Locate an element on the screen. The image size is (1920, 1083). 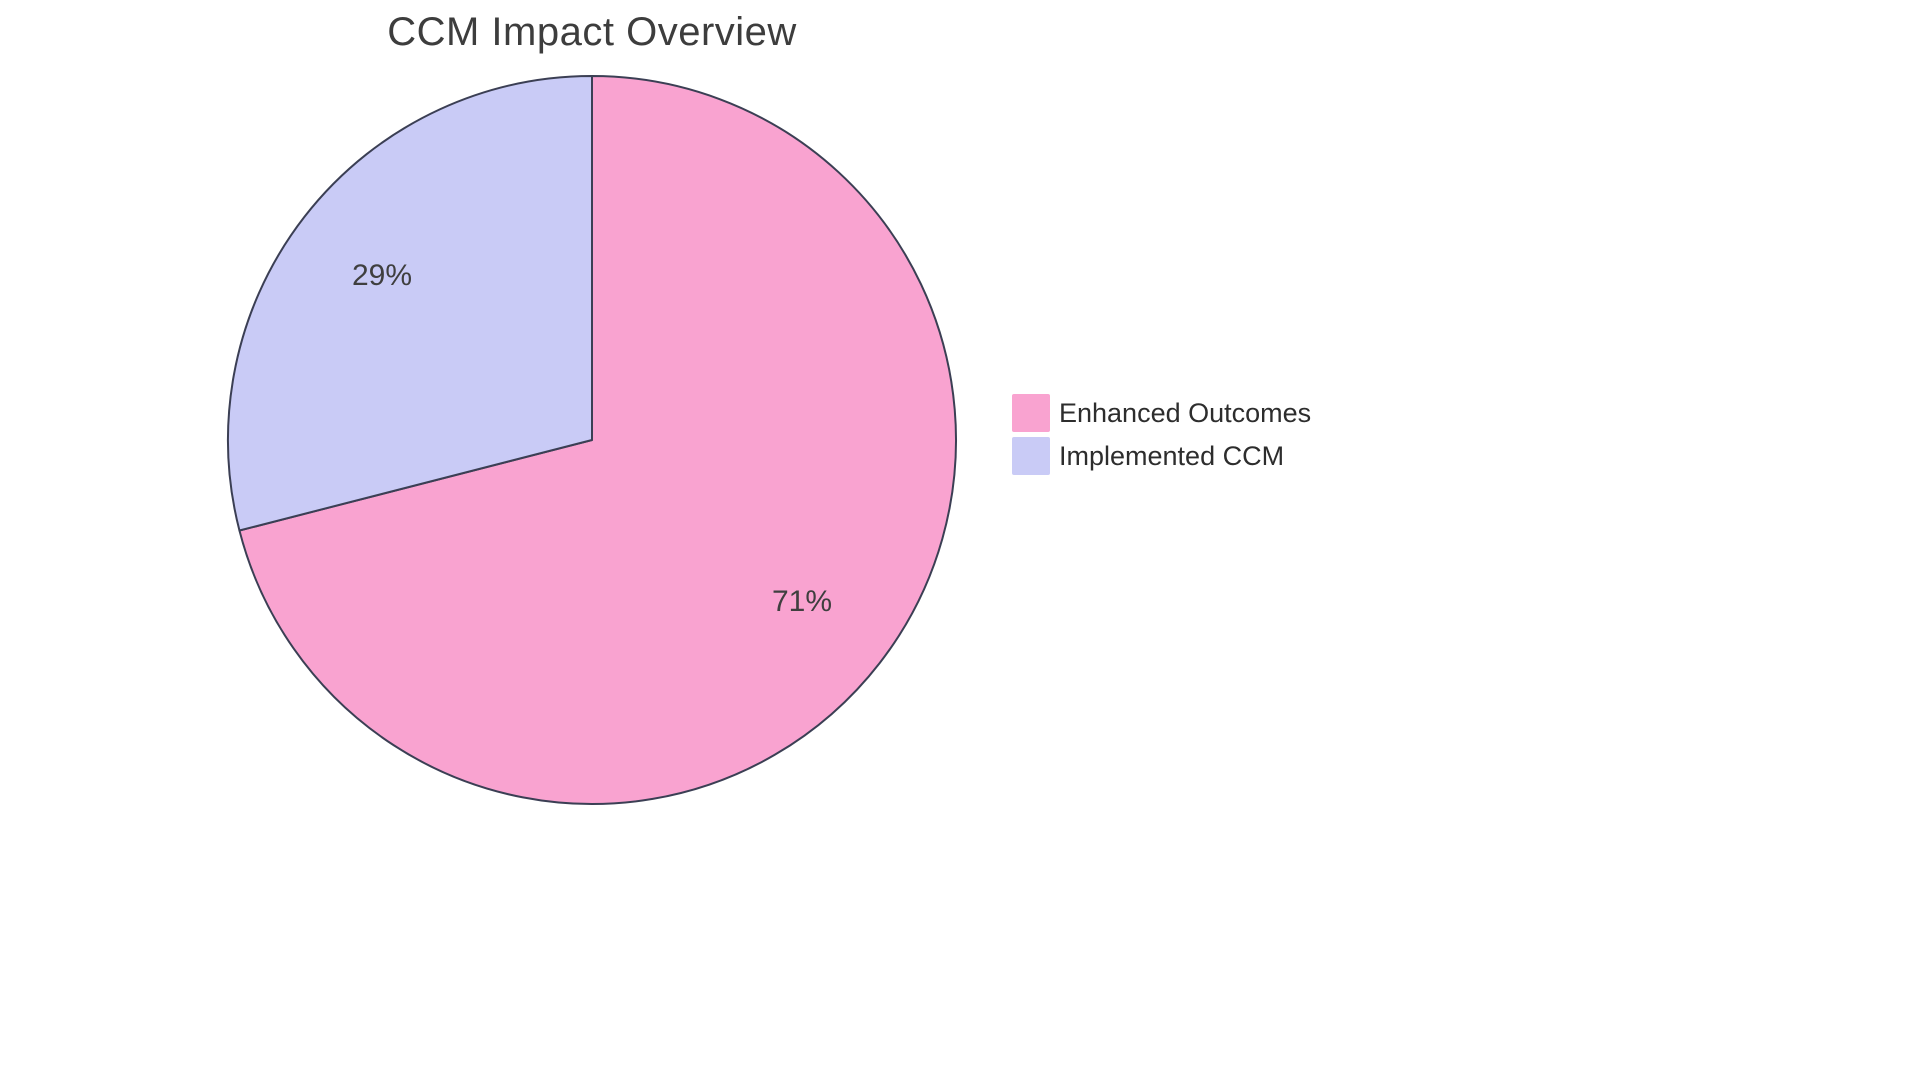
chart-legend: Enhanced Outcomes Implemented CCM is located at coordinates (1161, 434).